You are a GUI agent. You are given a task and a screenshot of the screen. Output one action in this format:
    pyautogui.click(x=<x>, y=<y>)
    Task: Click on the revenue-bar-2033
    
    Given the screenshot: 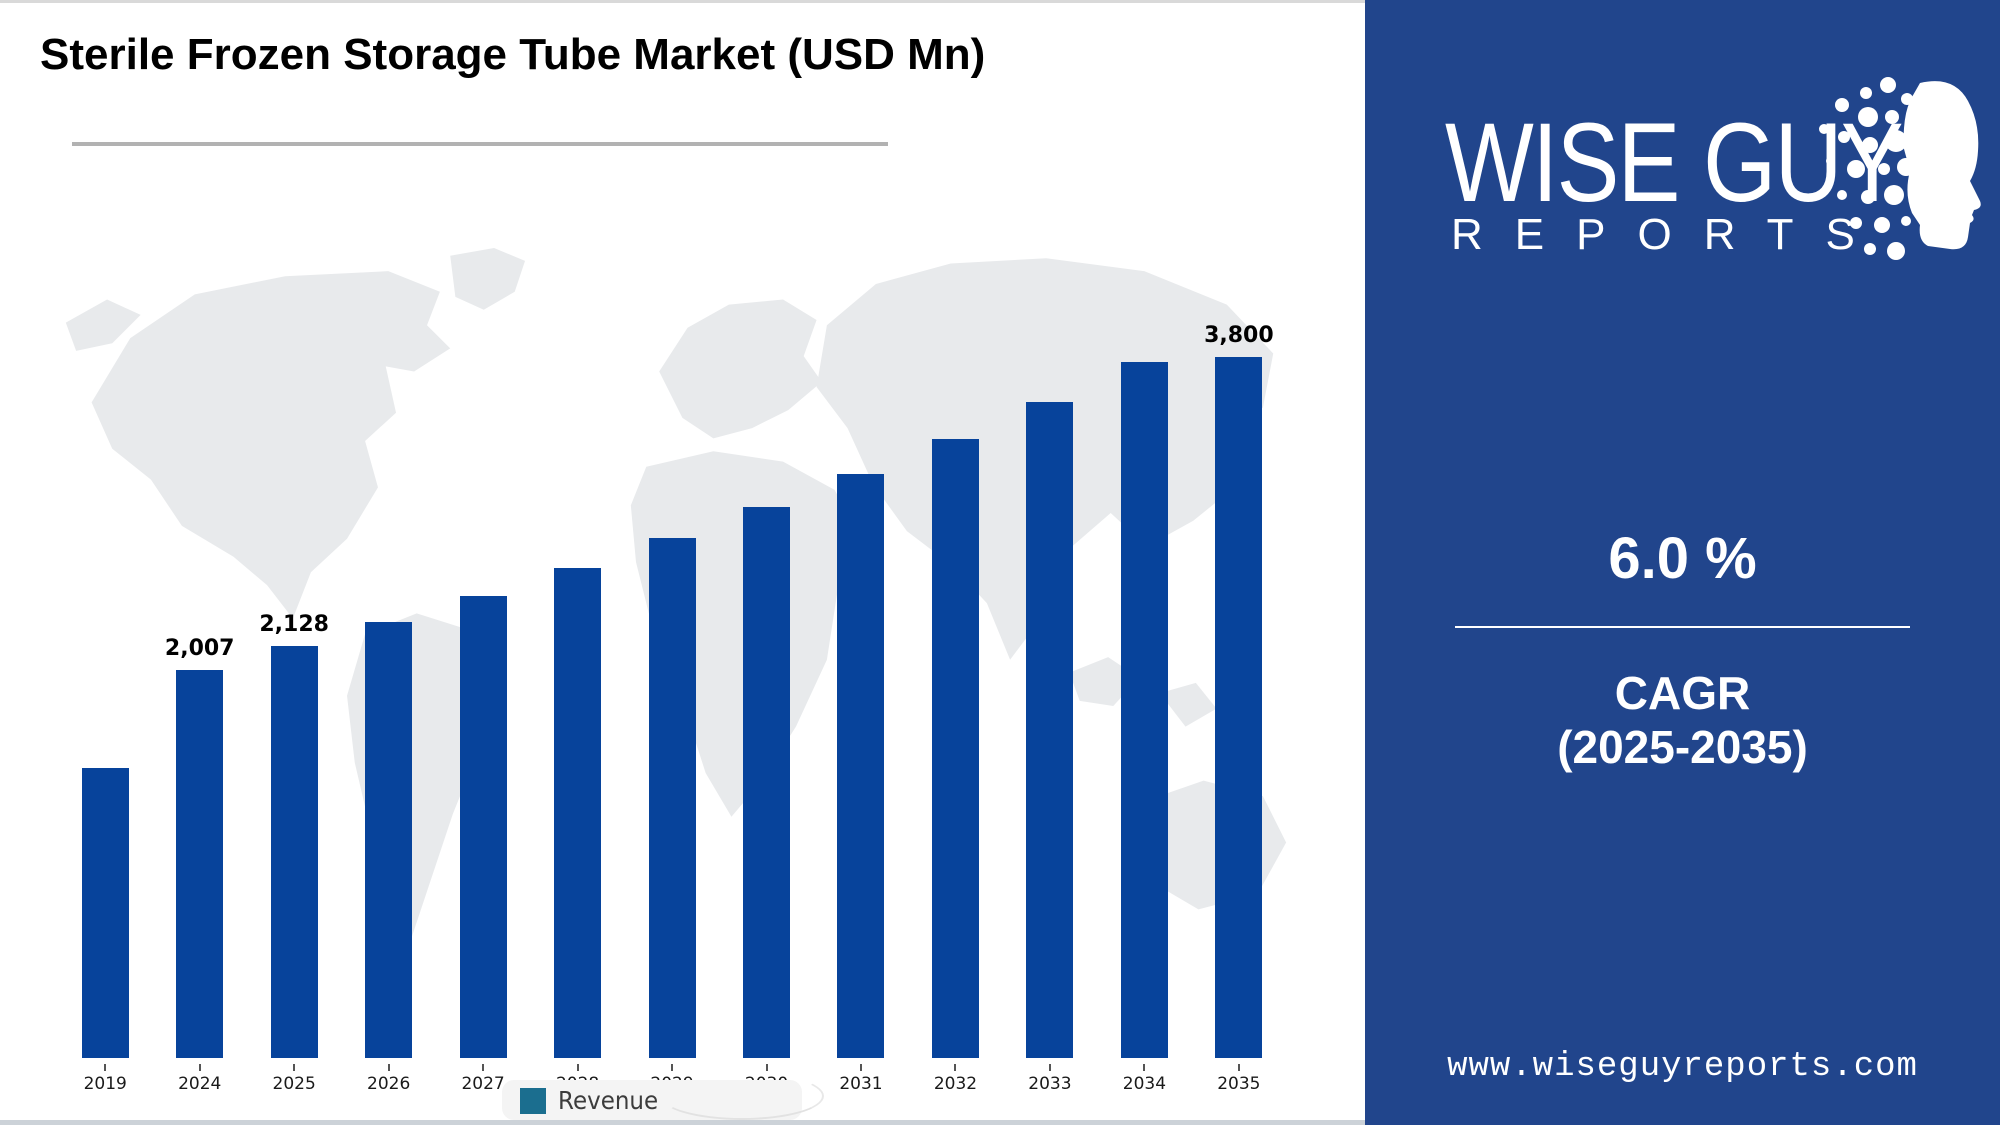 What is the action you would take?
    pyautogui.click(x=1050, y=730)
    